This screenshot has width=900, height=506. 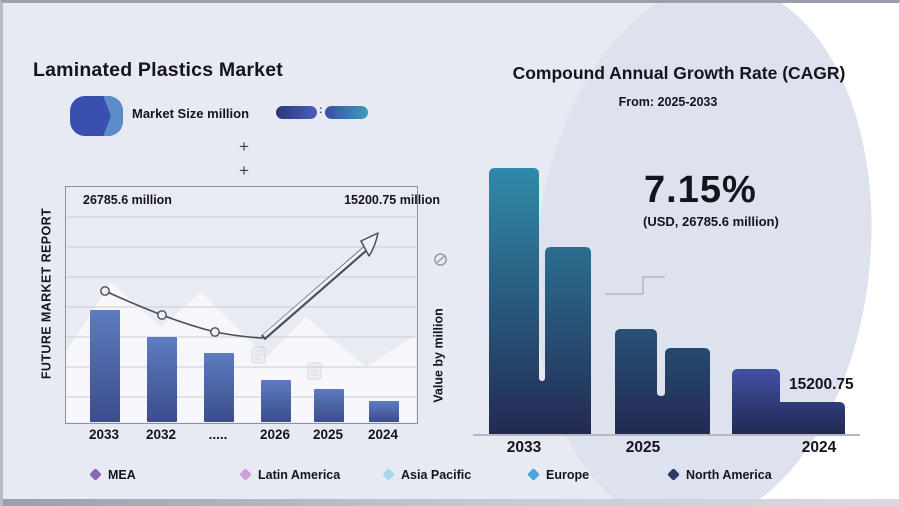 What do you see at coordinates (643, 447) in the screenshot?
I see `right-x-label-1: 2025` at bounding box center [643, 447].